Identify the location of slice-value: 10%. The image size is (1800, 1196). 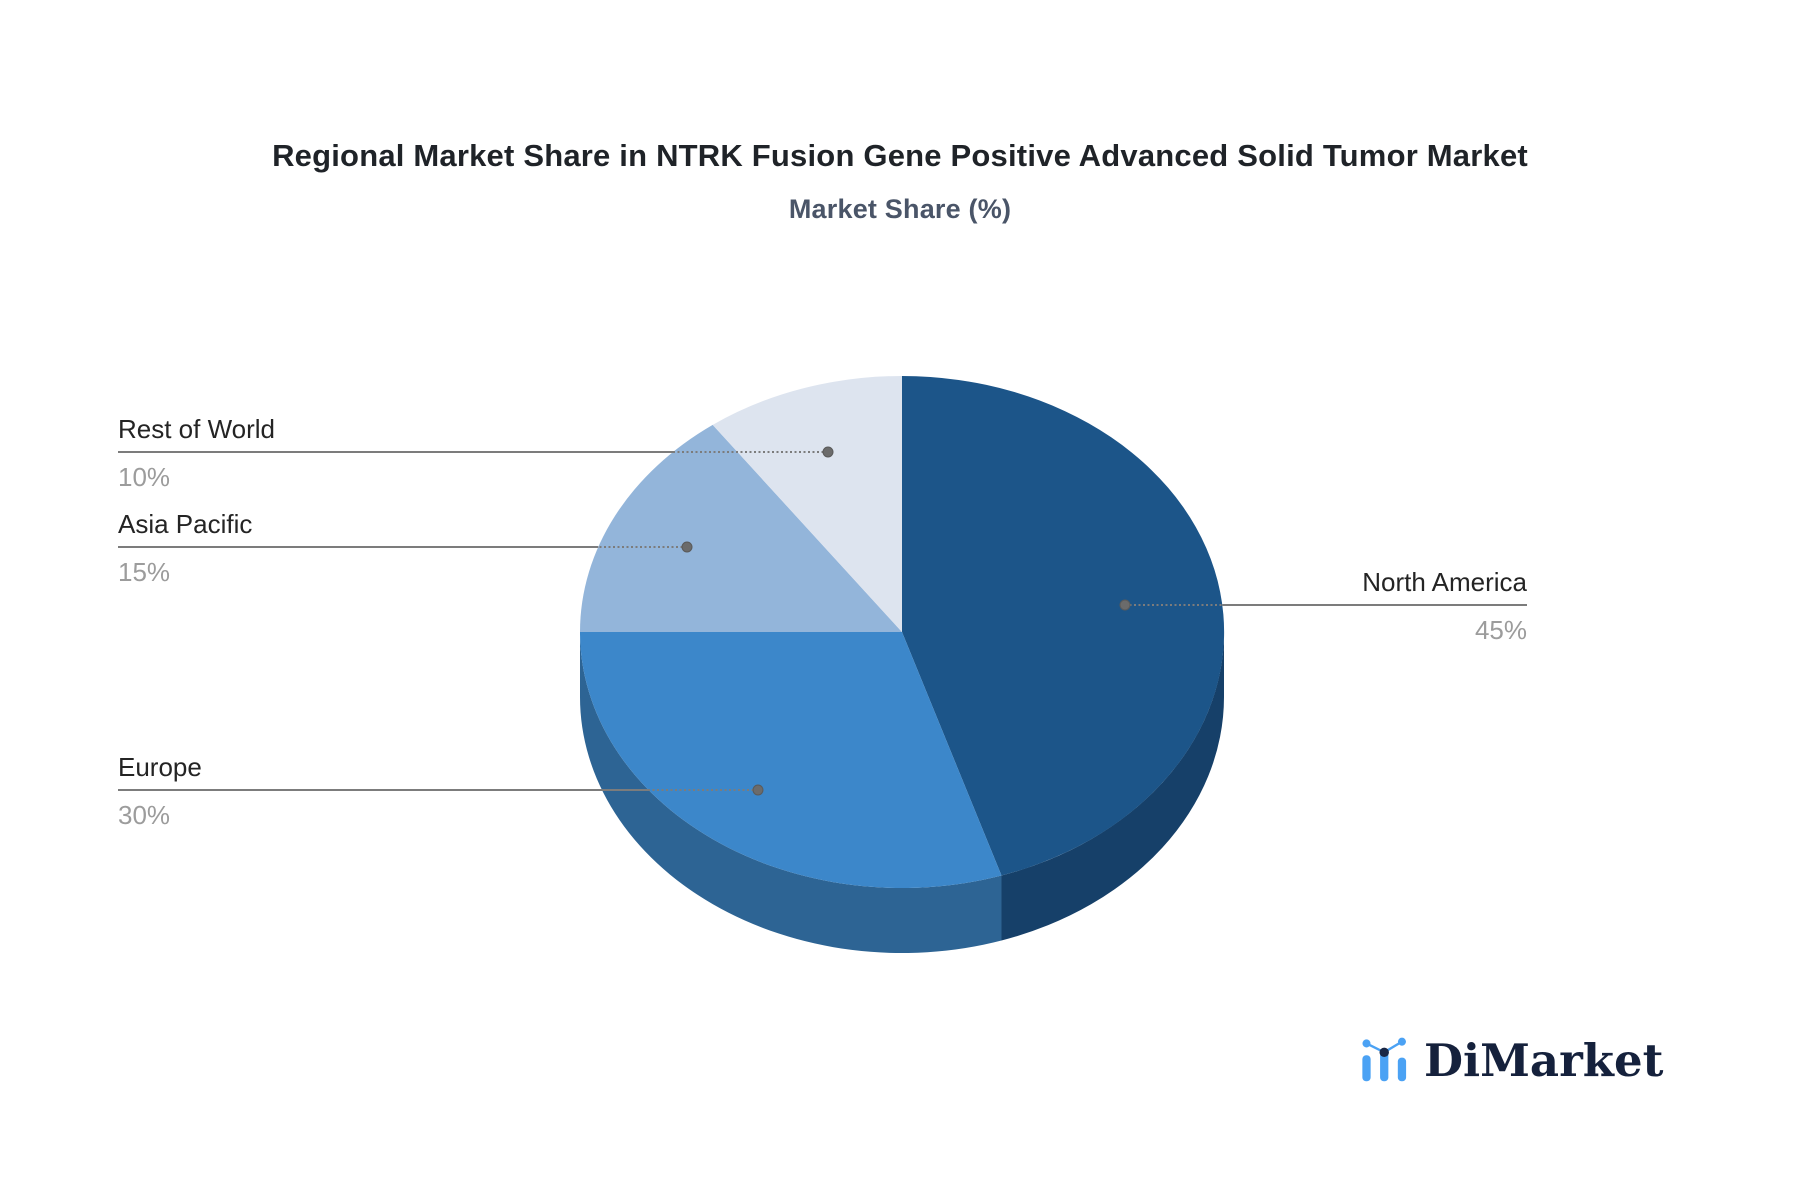
(144, 477).